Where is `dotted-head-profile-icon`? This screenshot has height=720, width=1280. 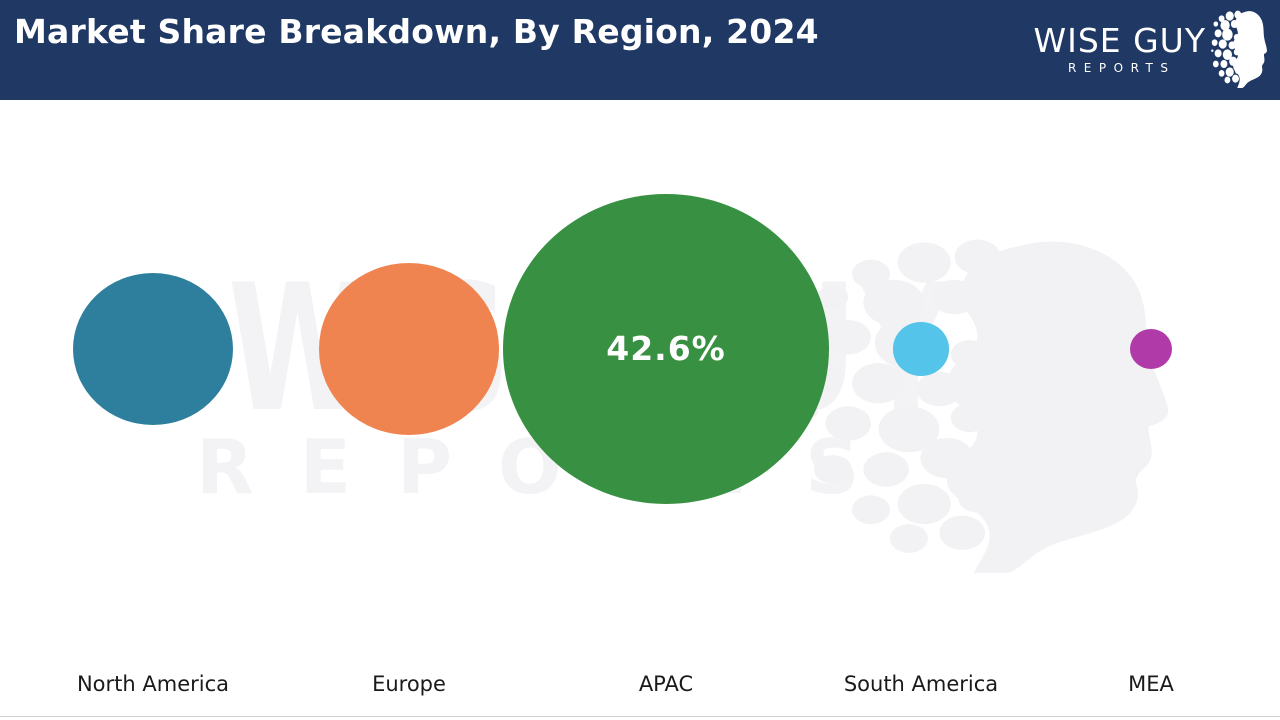
dotted-head-profile-icon is located at coordinates (1239, 49).